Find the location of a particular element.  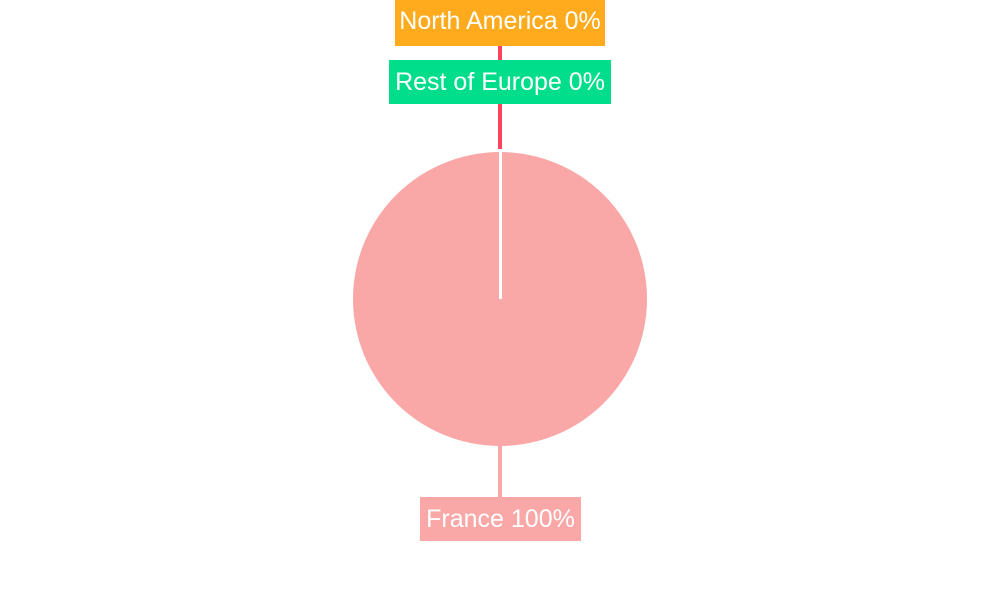

pie-label-rest-of-europe: Rest of Europe 0% is located at coordinates (500, 82).